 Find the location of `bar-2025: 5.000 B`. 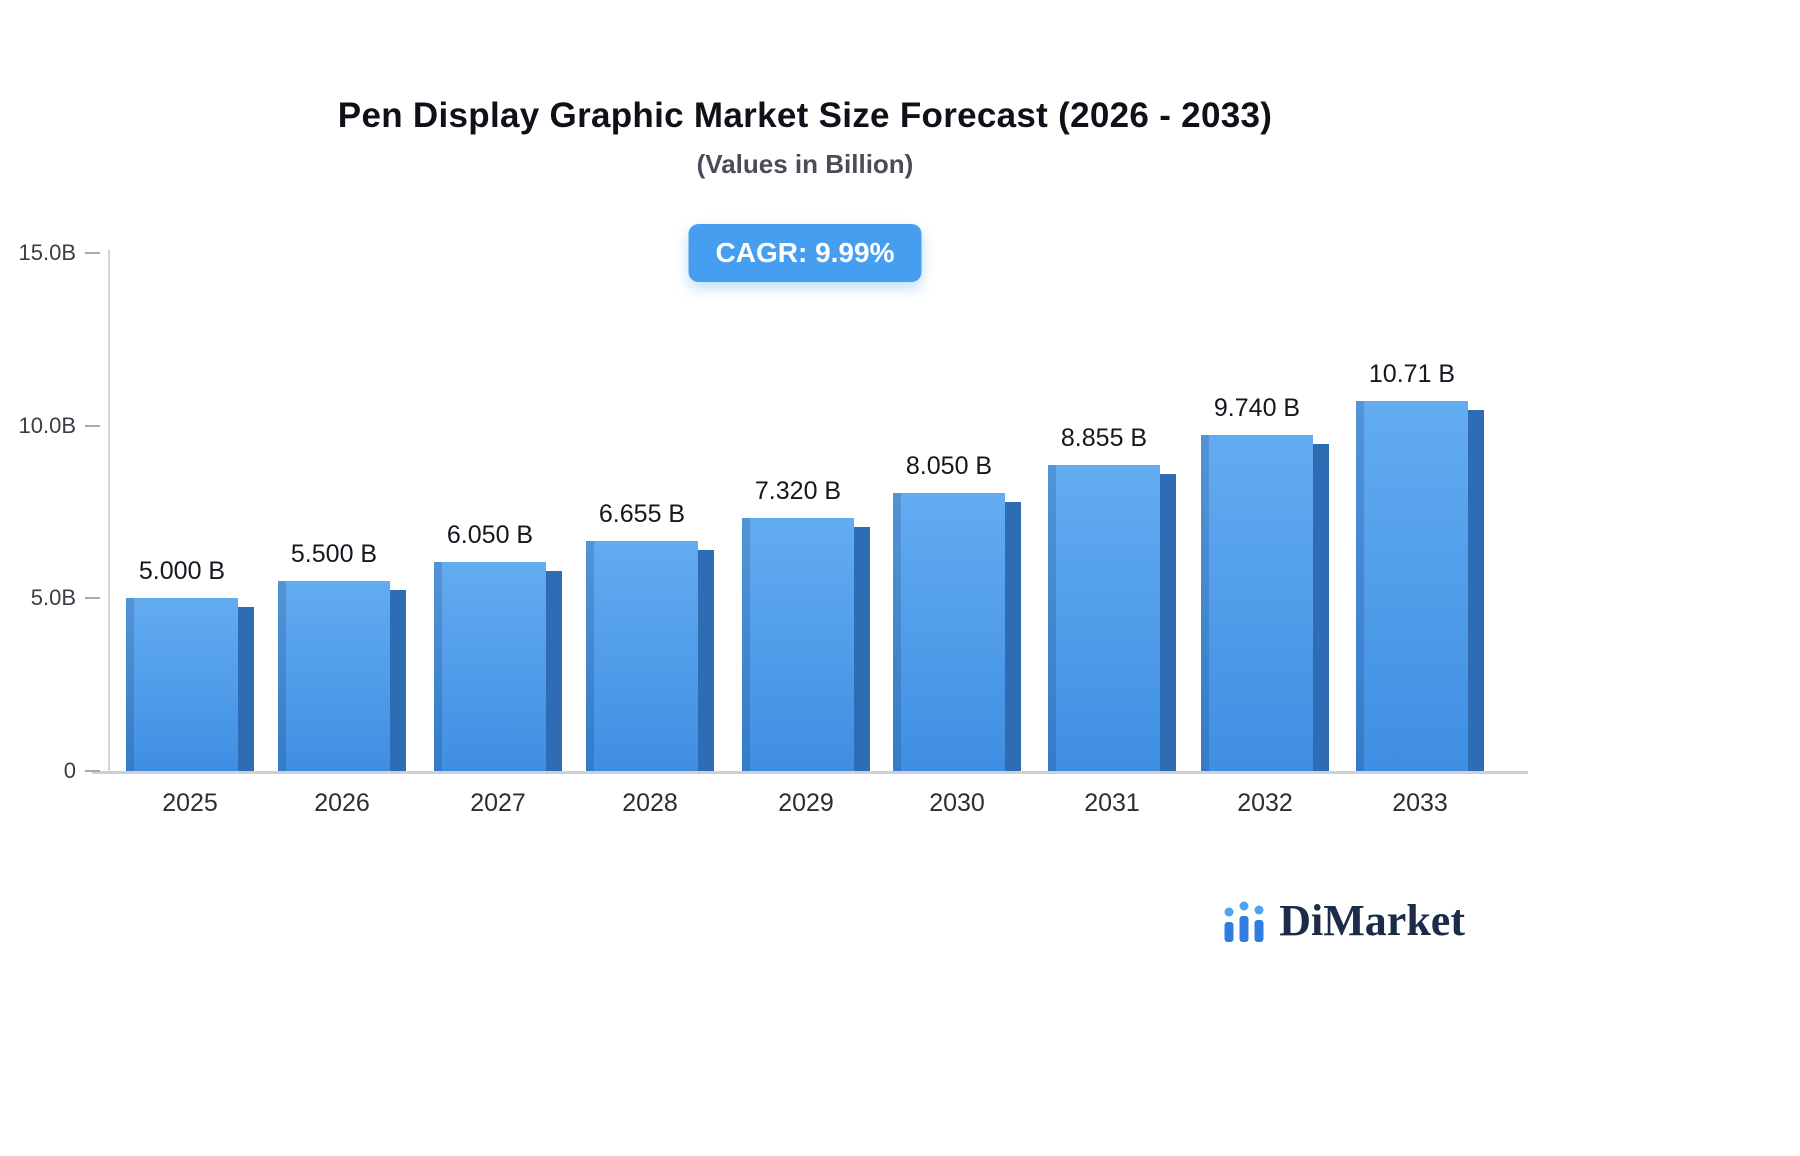

bar-2025: 5.000 B is located at coordinates (190, 664).